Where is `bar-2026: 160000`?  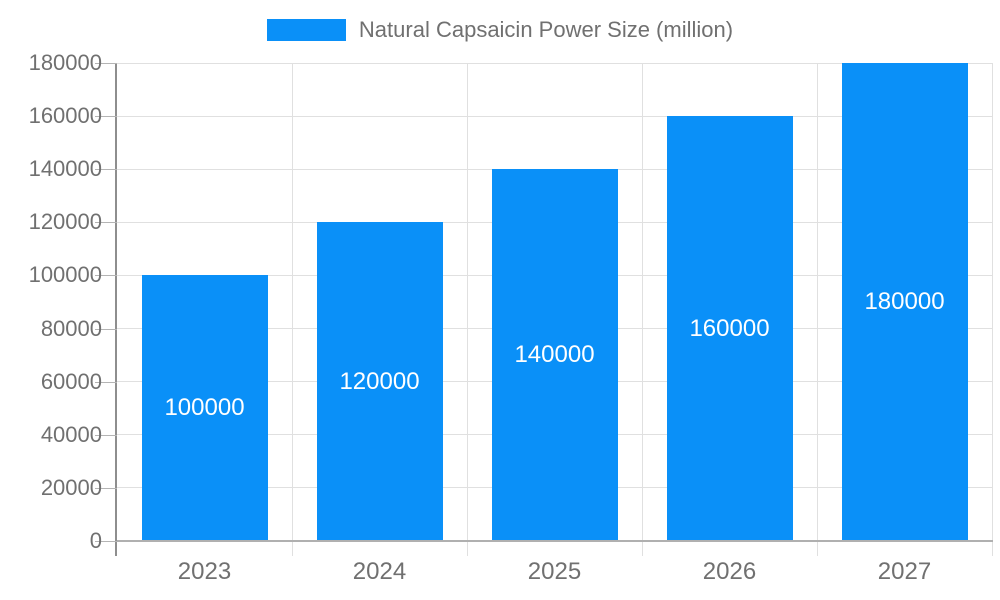
bar-2026: 160000 is located at coordinates (729, 328).